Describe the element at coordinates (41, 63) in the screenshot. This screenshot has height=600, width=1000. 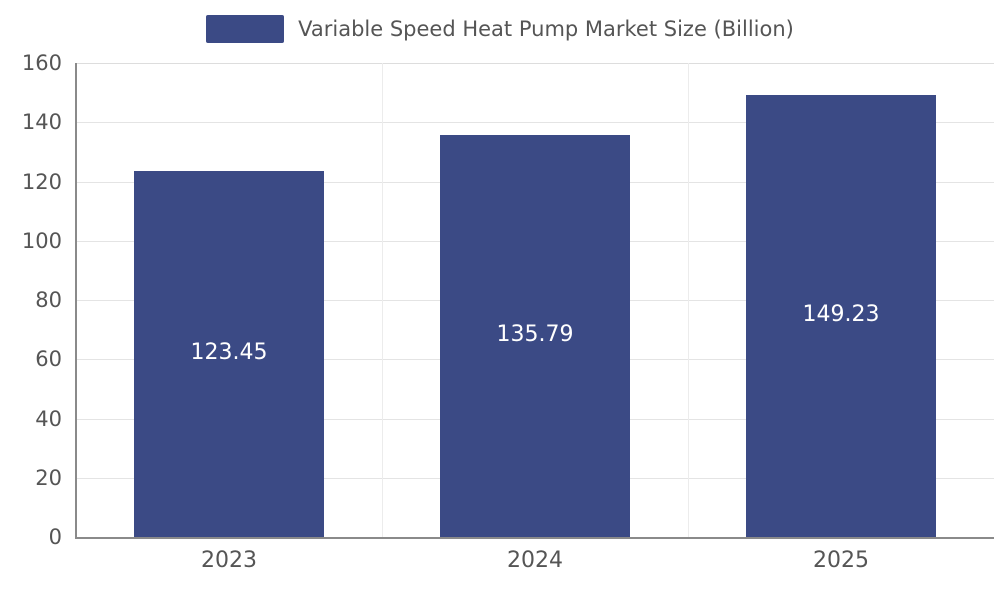
I see `y-axis-label: 160` at that location.